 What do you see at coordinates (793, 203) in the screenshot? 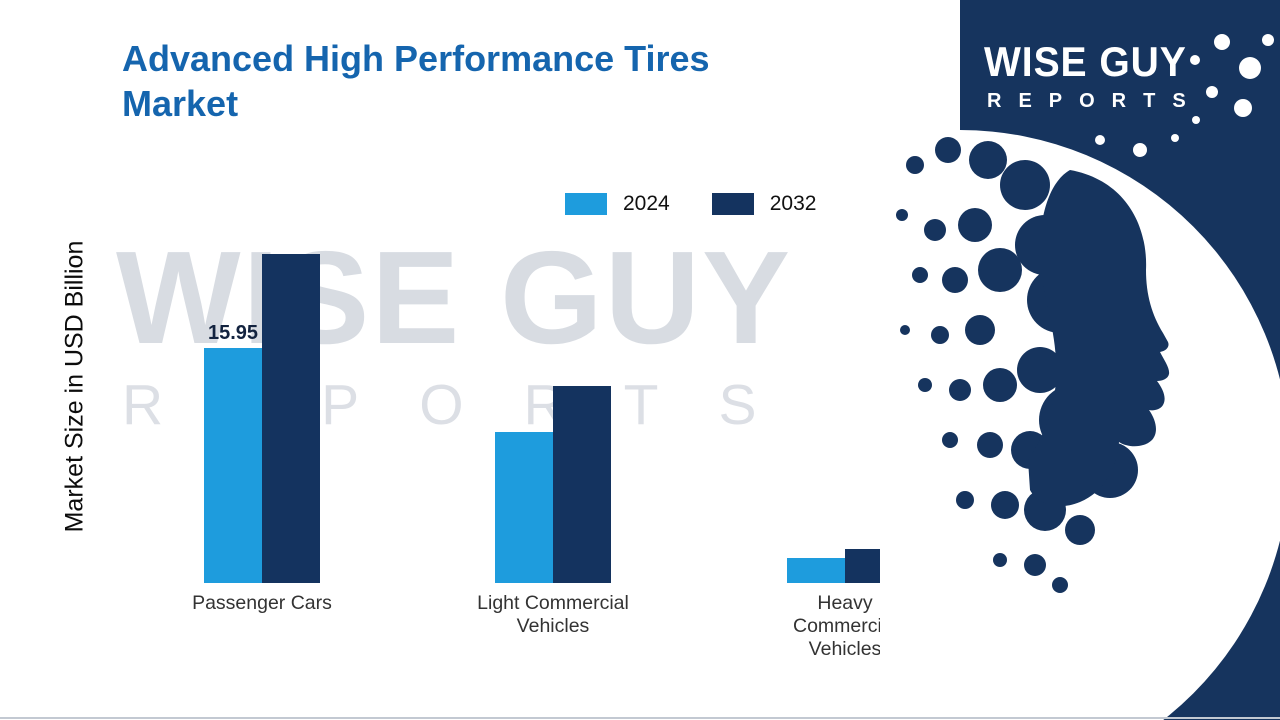
I see `legend-label-2032: 2032` at bounding box center [793, 203].